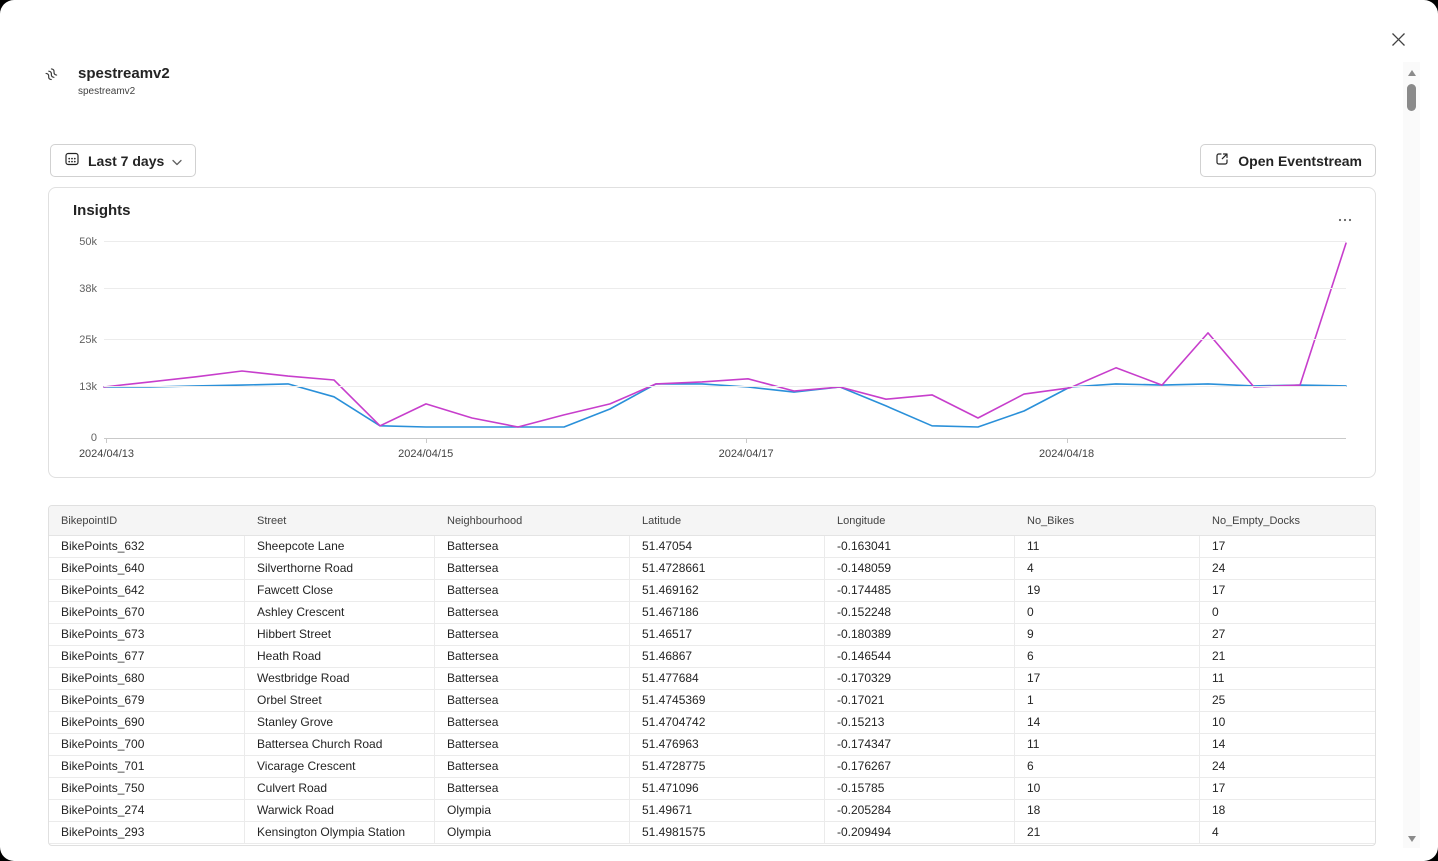  Describe the element at coordinates (725, 405) in the screenshot. I see `series-line-blue` at that location.